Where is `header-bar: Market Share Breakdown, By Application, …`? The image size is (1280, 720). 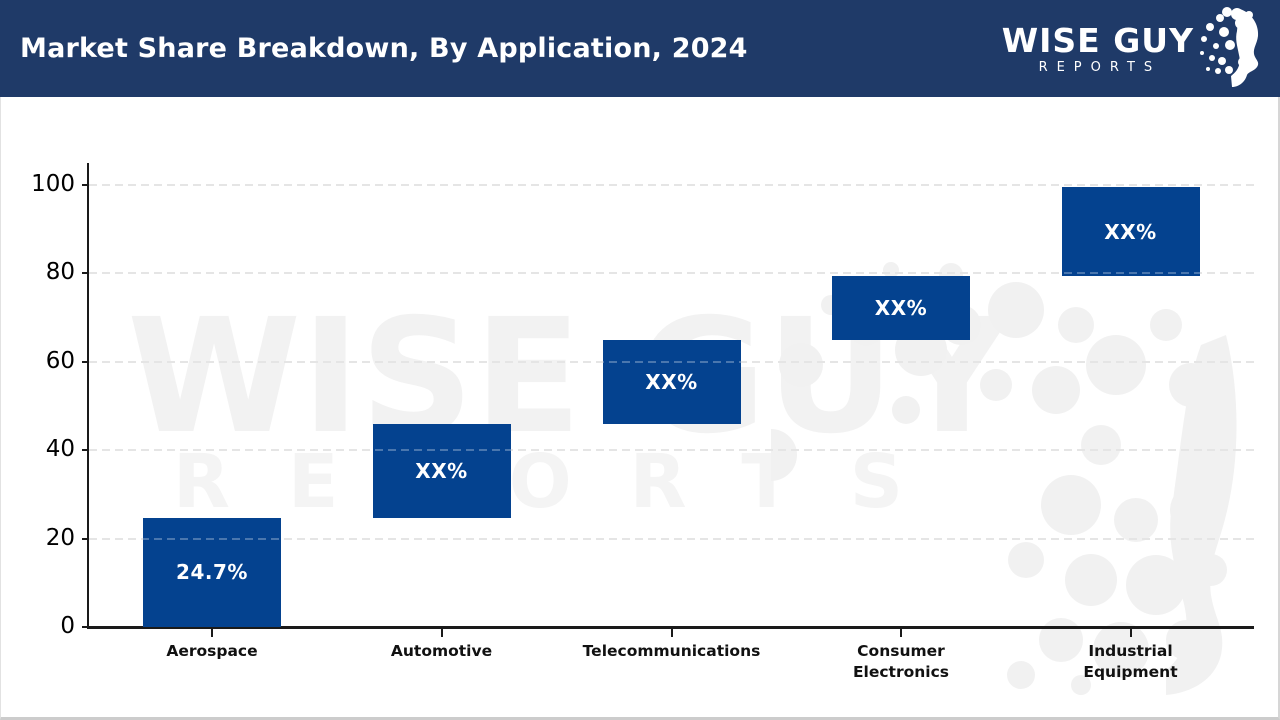
header-bar: Market Share Breakdown, By Application, … is located at coordinates (640, 48).